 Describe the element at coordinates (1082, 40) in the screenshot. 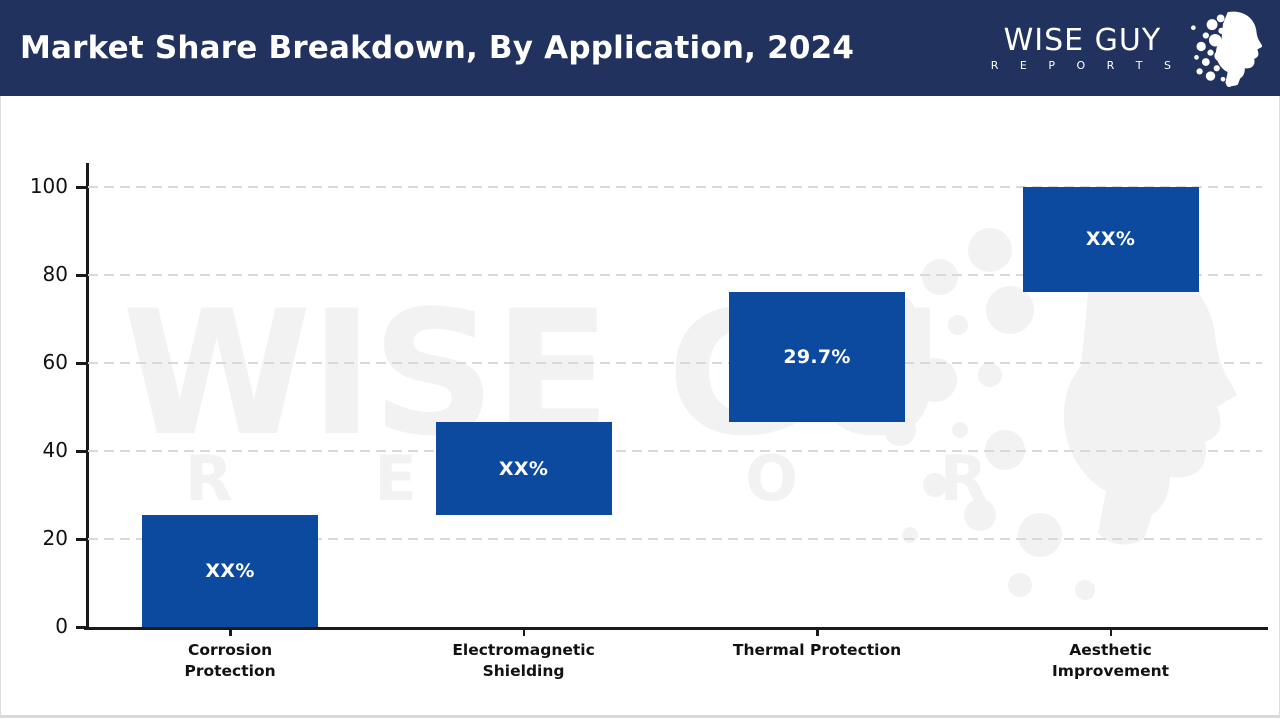

I see `brand-name: WISE GUY` at that location.